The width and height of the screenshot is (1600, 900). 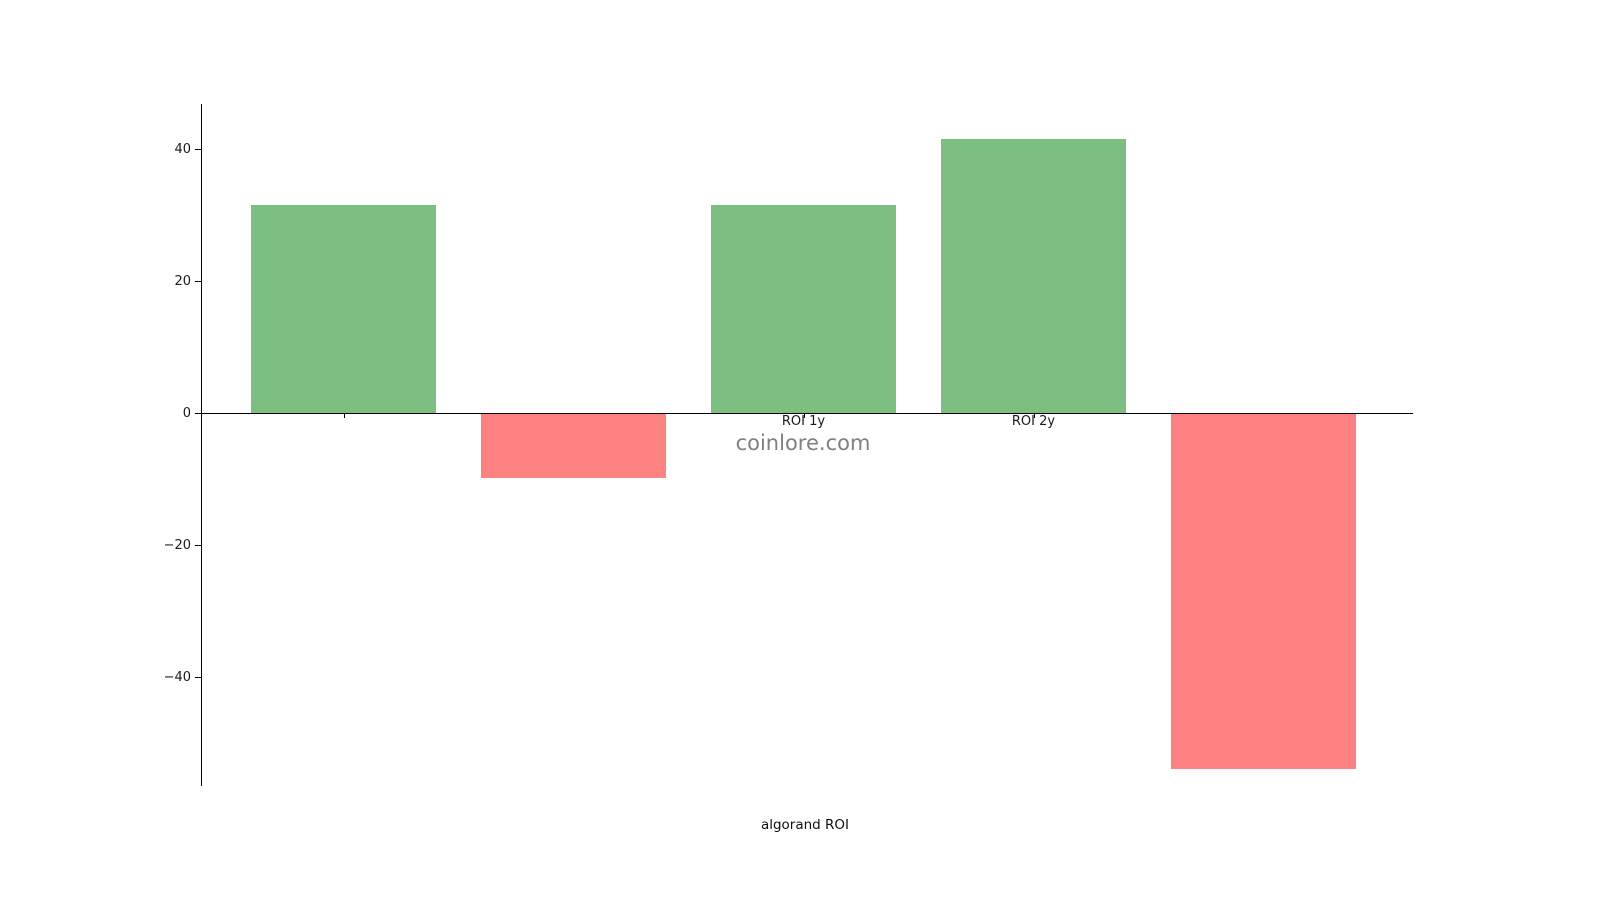 What do you see at coordinates (1033, 421) in the screenshot?
I see `x-tick-label: ROI 2y` at bounding box center [1033, 421].